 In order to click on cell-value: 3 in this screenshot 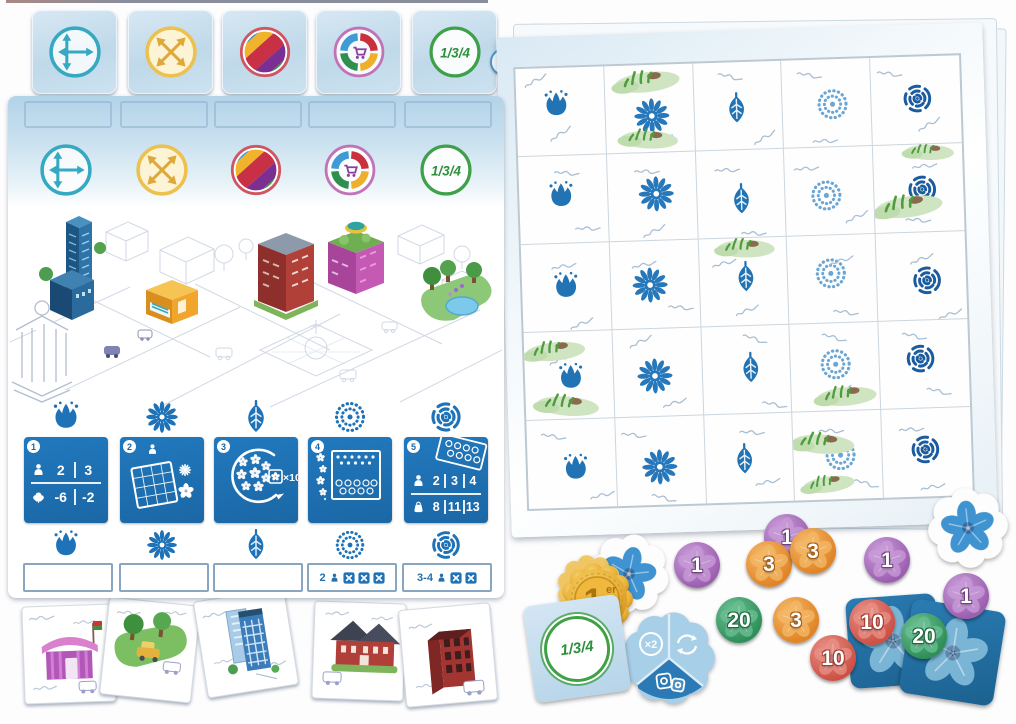, I will do `click(87, 469)`.